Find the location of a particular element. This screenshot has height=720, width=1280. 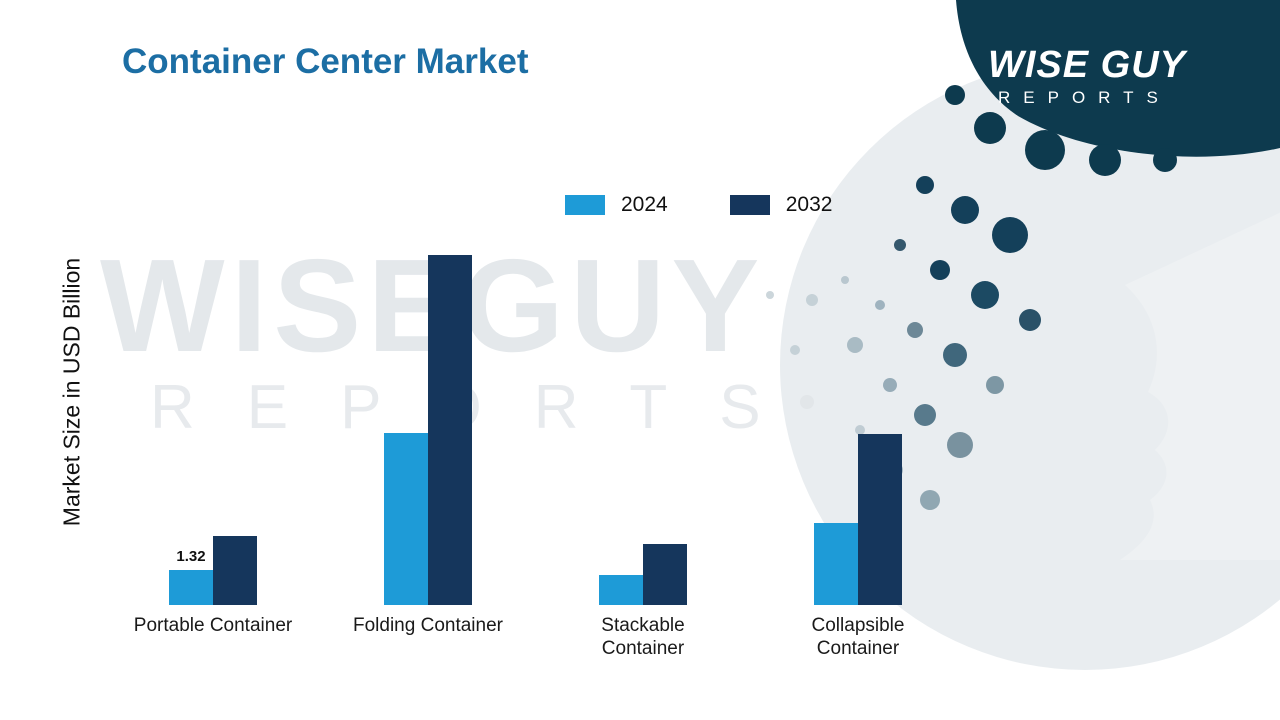

page-title: Container Center Market is located at coordinates (325, 61).